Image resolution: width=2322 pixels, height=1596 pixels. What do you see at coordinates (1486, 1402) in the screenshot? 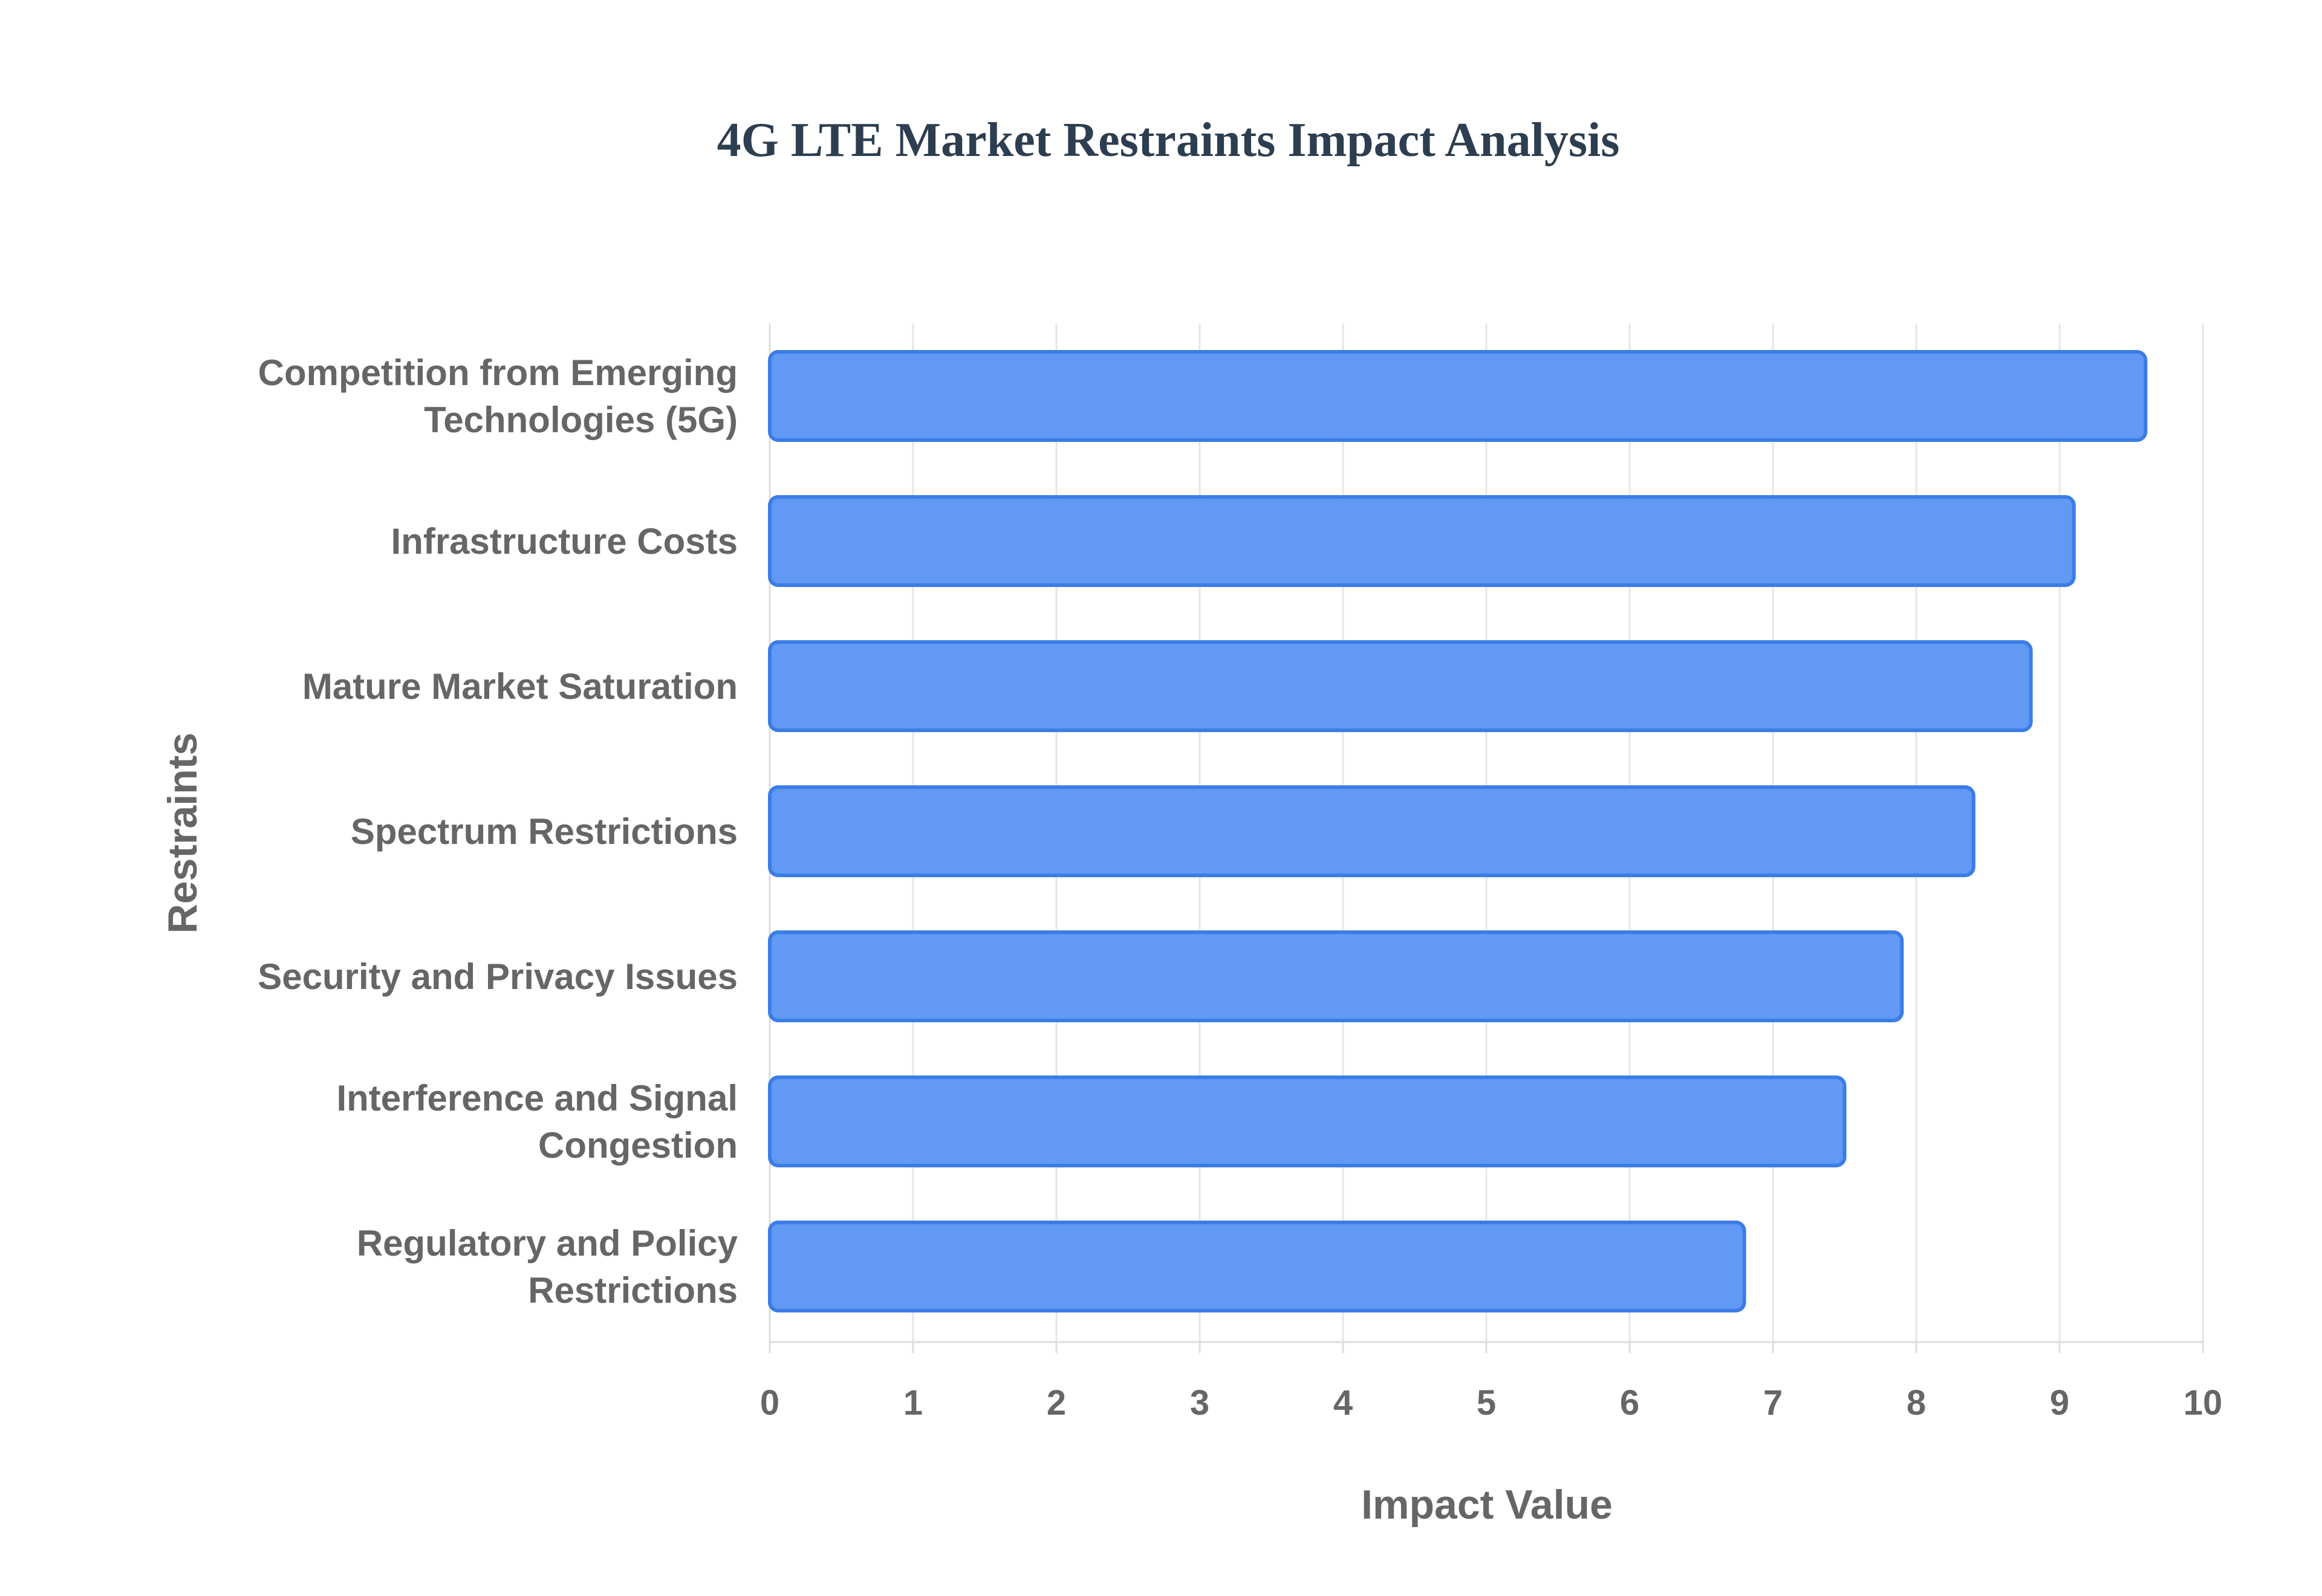
I see `x-tick-label-5: 5` at bounding box center [1486, 1402].